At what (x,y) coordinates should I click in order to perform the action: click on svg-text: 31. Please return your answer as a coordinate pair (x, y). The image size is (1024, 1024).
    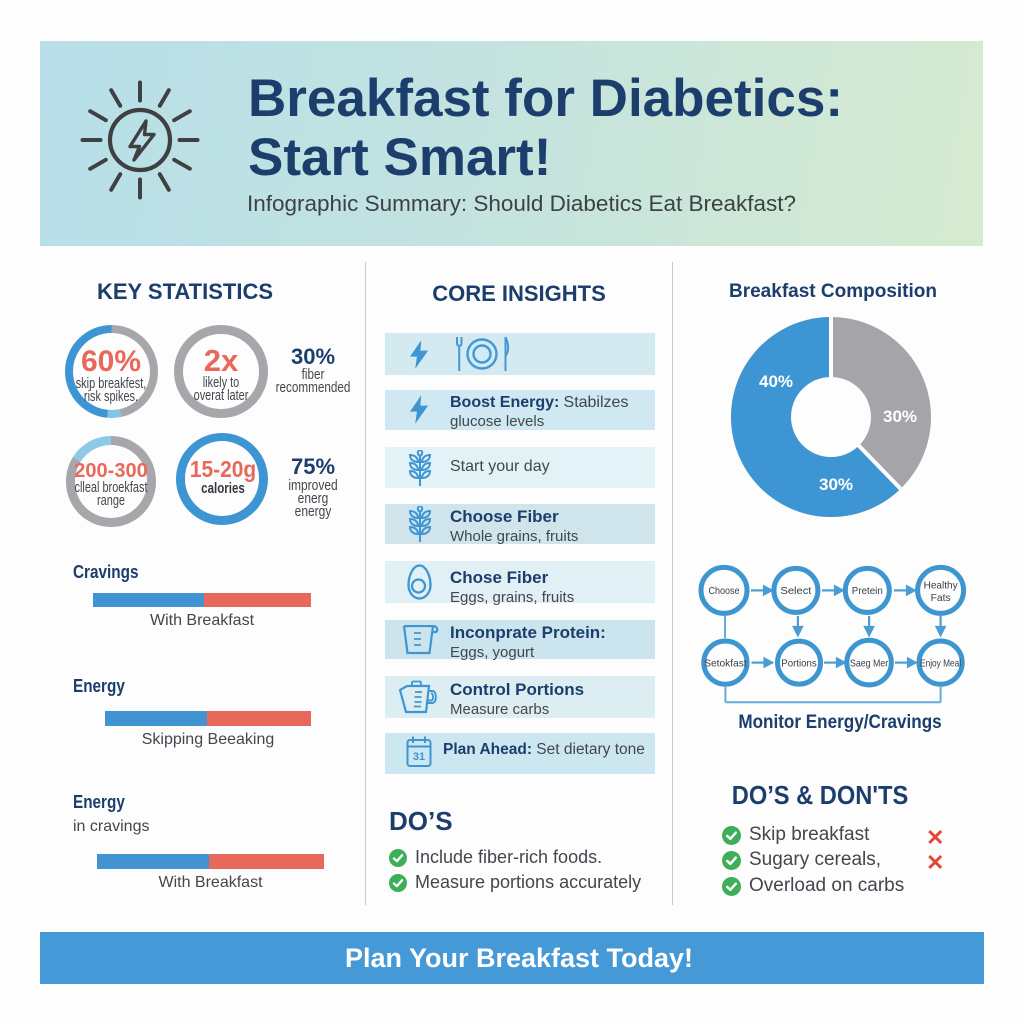
    Looking at the image, I should click on (419, 757).